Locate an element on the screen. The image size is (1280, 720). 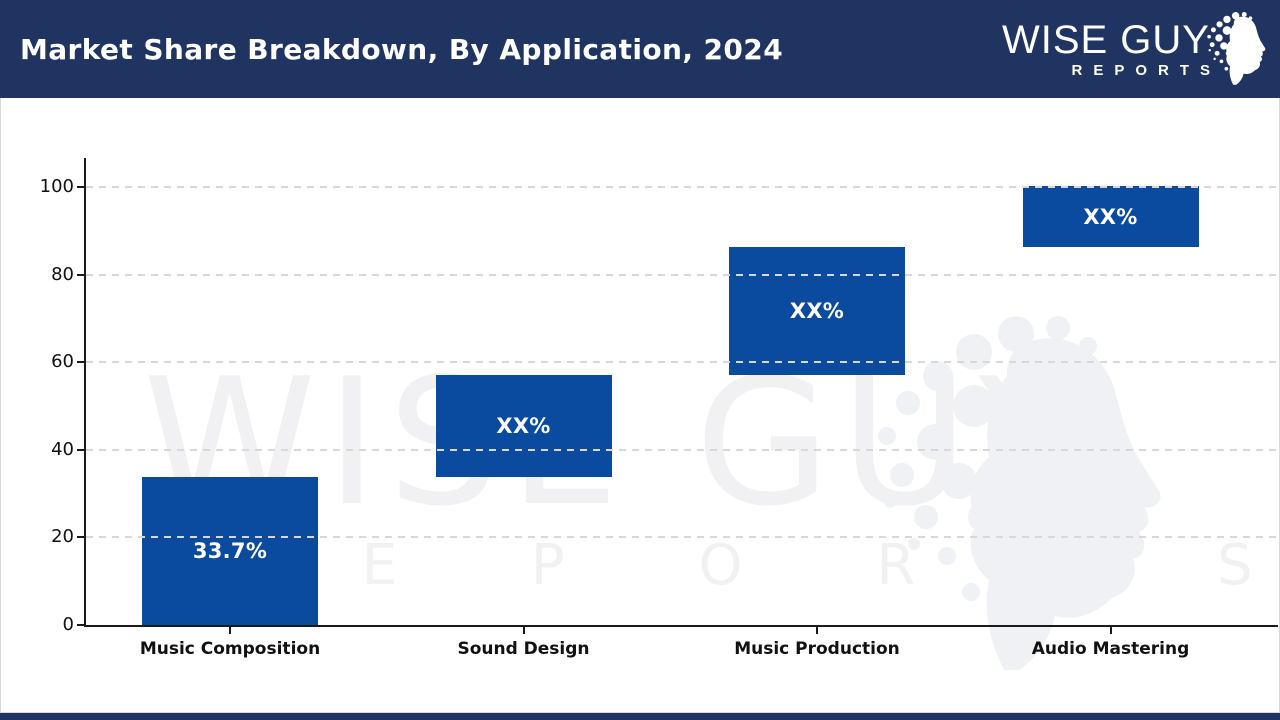
bar-music-composition: 33.7% is located at coordinates (230, 551).